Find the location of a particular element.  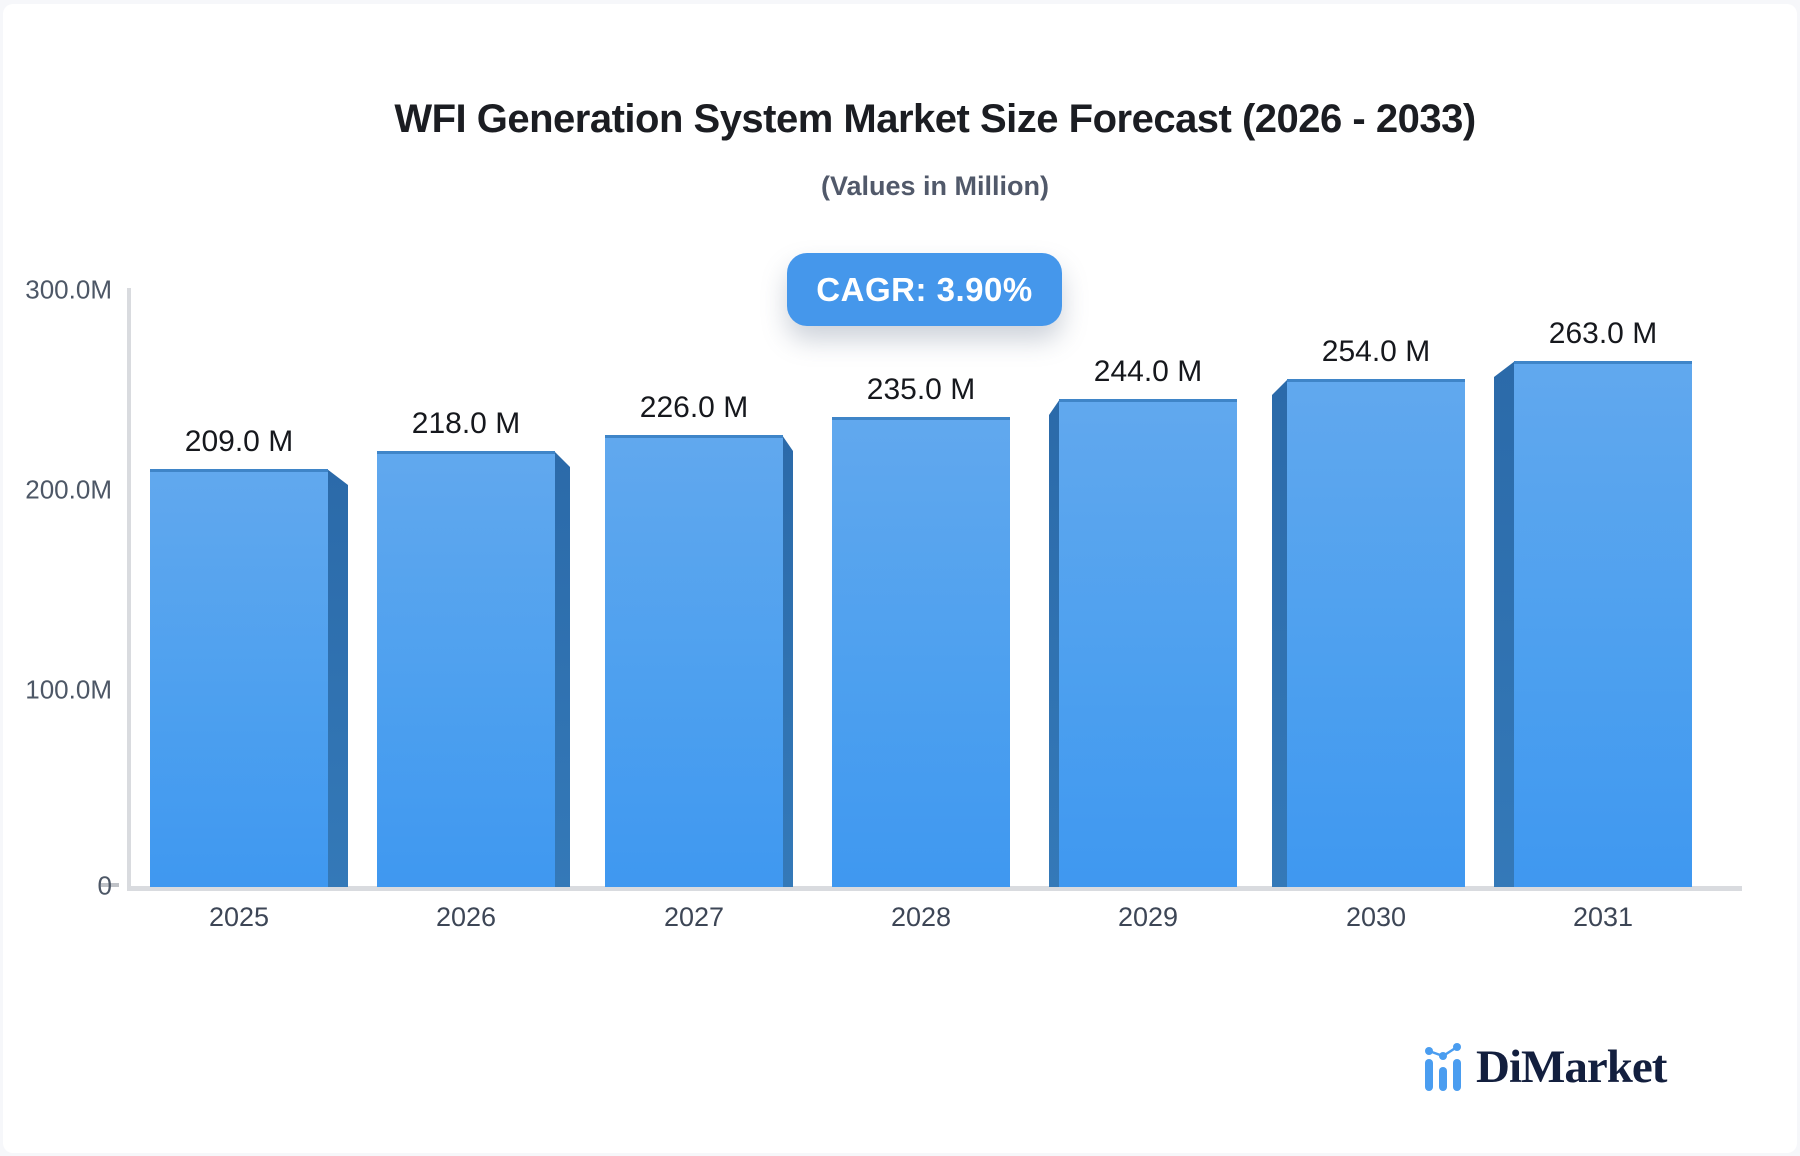

y-axis-zero-tick is located at coordinates (110, 885).